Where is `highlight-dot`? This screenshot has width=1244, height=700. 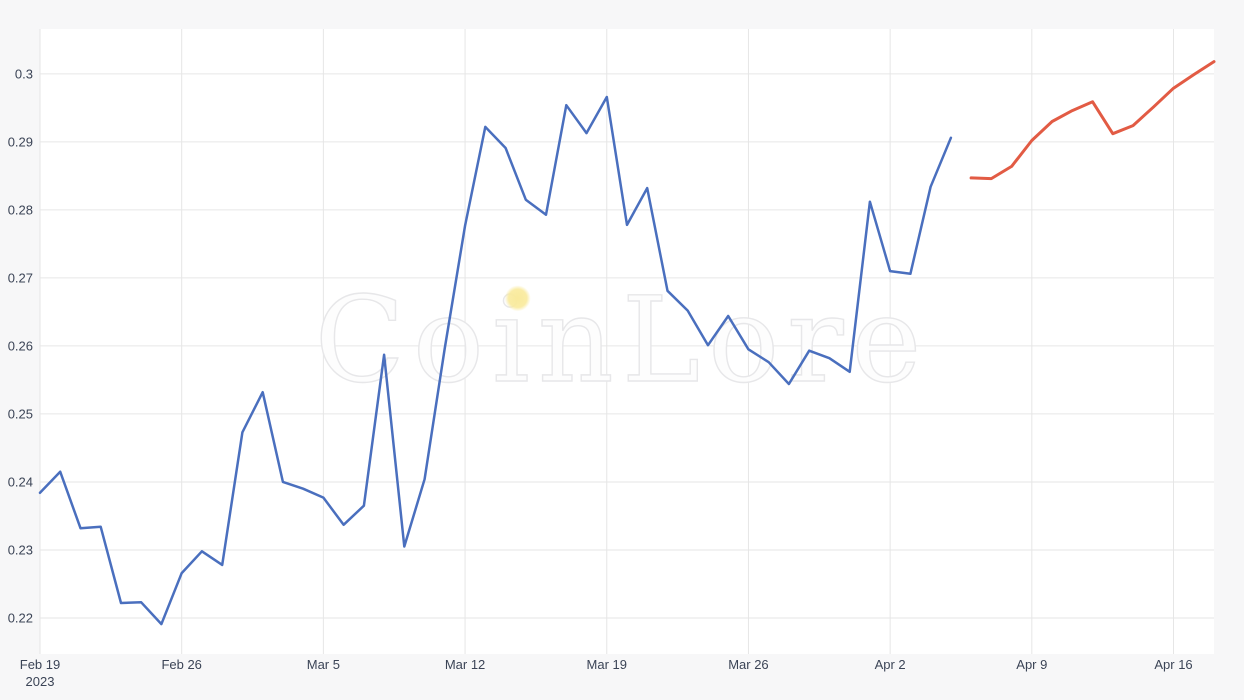 highlight-dot is located at coordinates (517, 298).